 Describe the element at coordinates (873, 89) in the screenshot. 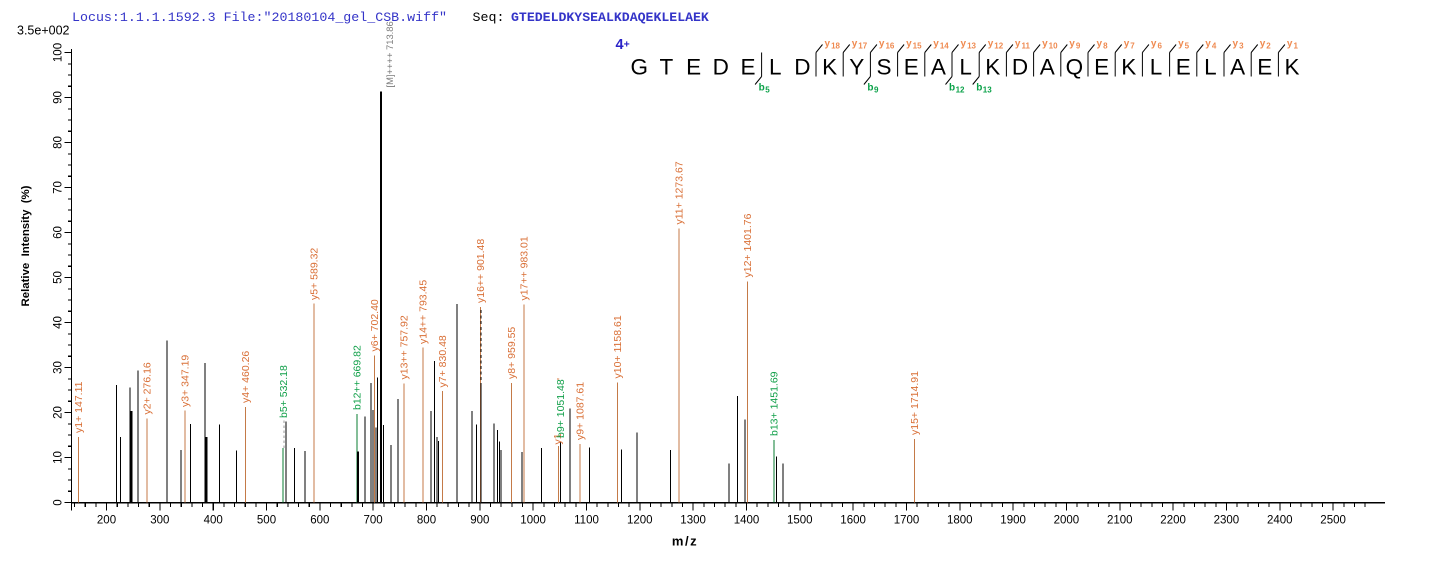

I see `svg-text: b9` at that location.